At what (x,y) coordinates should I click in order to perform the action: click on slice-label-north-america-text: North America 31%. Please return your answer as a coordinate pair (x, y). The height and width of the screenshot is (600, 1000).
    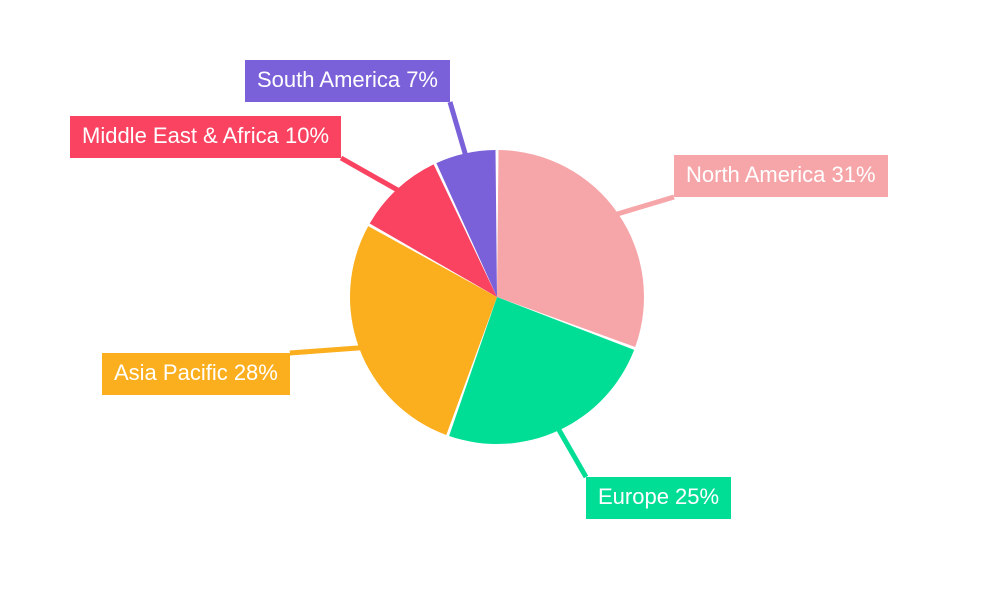
    Looking at the image, I should click on (781, 174).